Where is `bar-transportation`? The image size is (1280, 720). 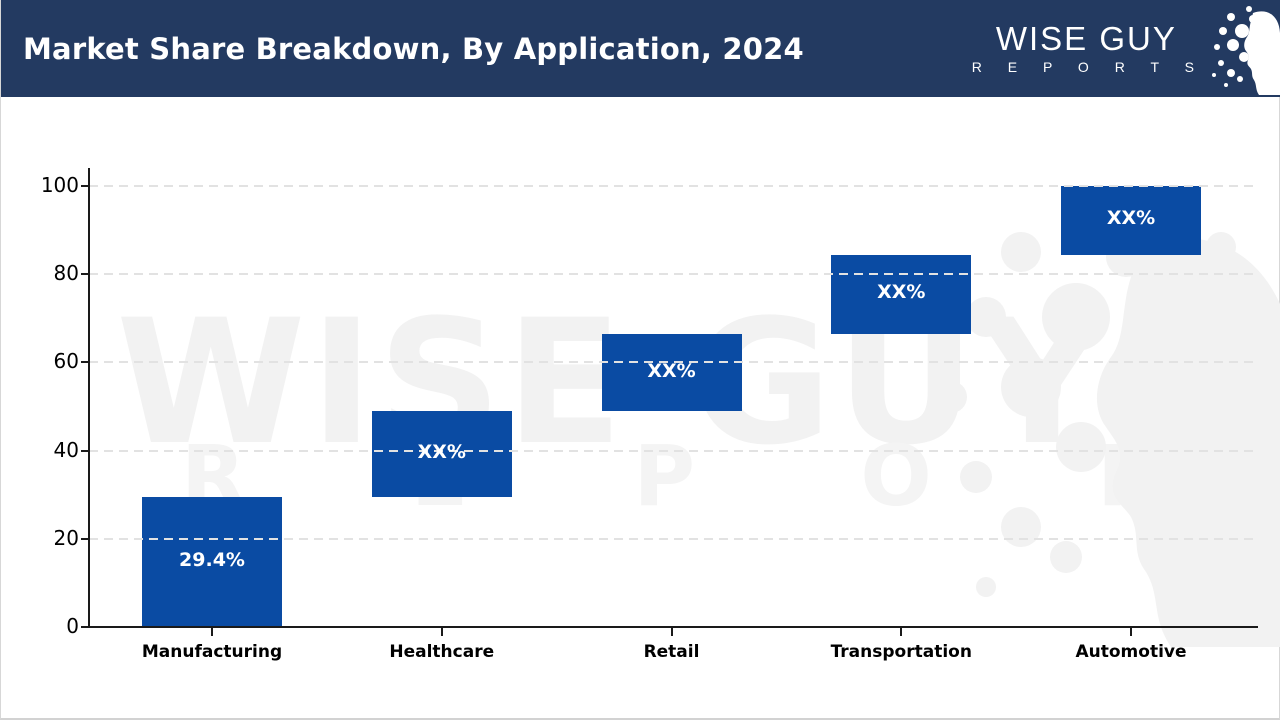 bar-transportation is located at coordinates (901, 294).